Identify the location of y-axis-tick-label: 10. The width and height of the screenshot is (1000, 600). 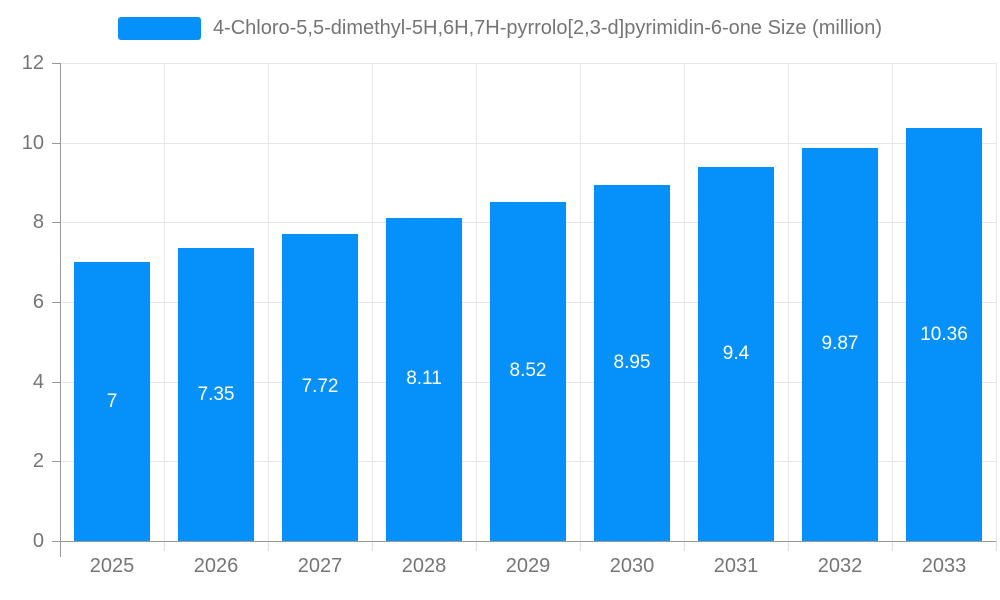
(32, 142).